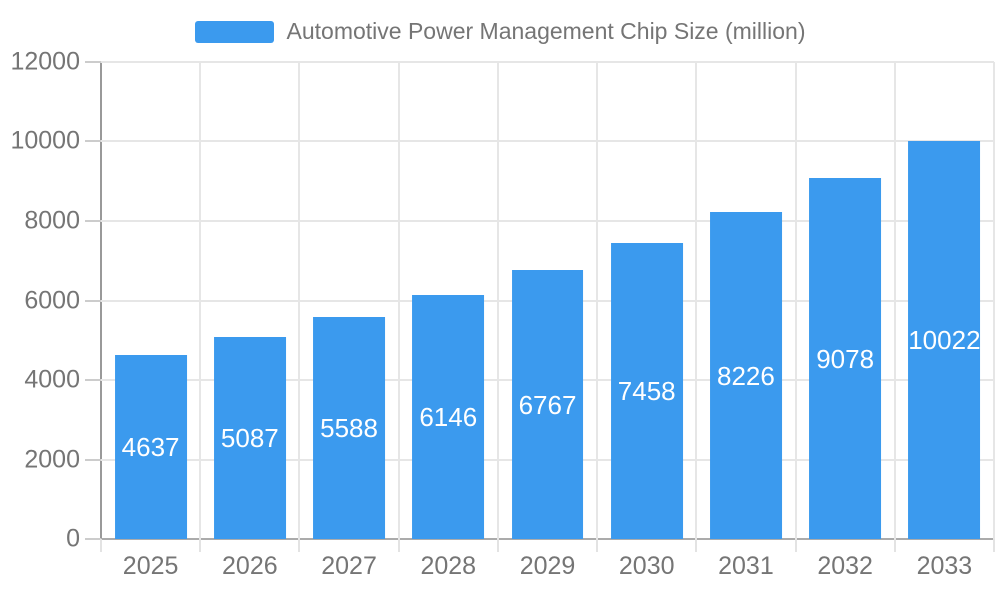 This screenshot has width=1000, height=600. What do you see at coordinates (52, 300) in the screenshot?
I see `y-tick-label: 6000` at bounding box center [52, 300].